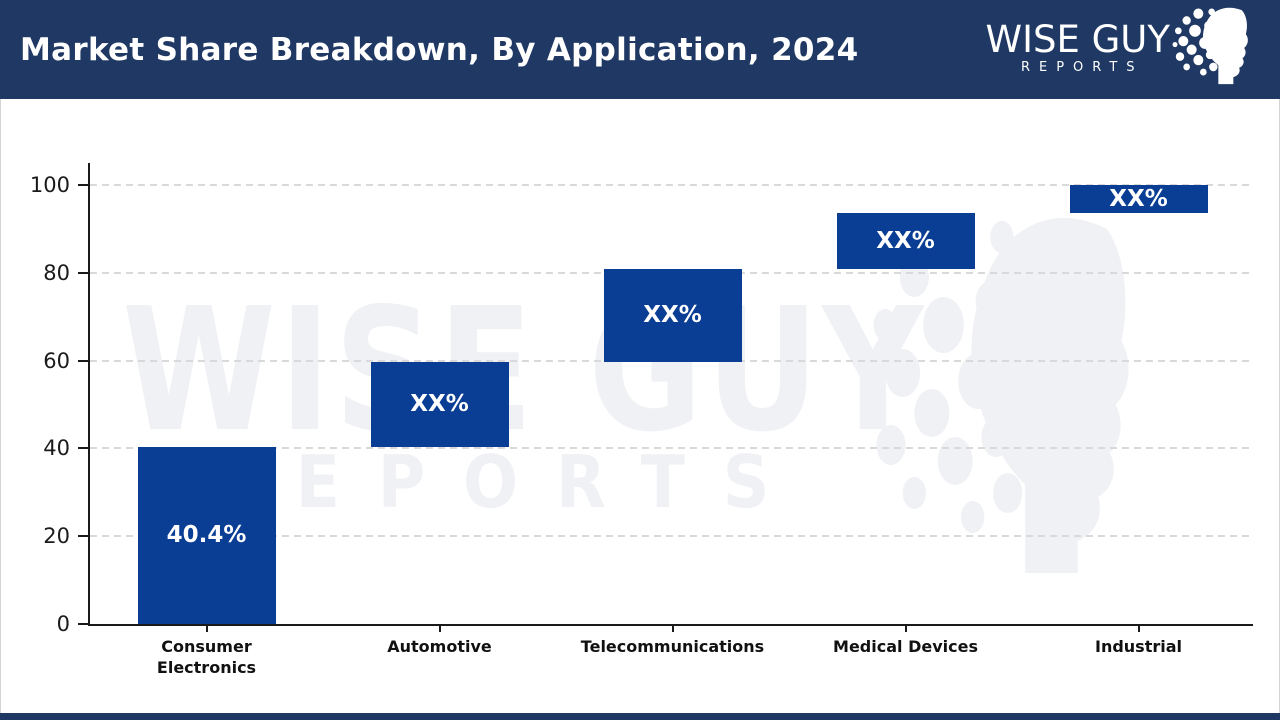  Describe the element at coordinates (0, 406) in the screenshot. I see `left-border` at that location.